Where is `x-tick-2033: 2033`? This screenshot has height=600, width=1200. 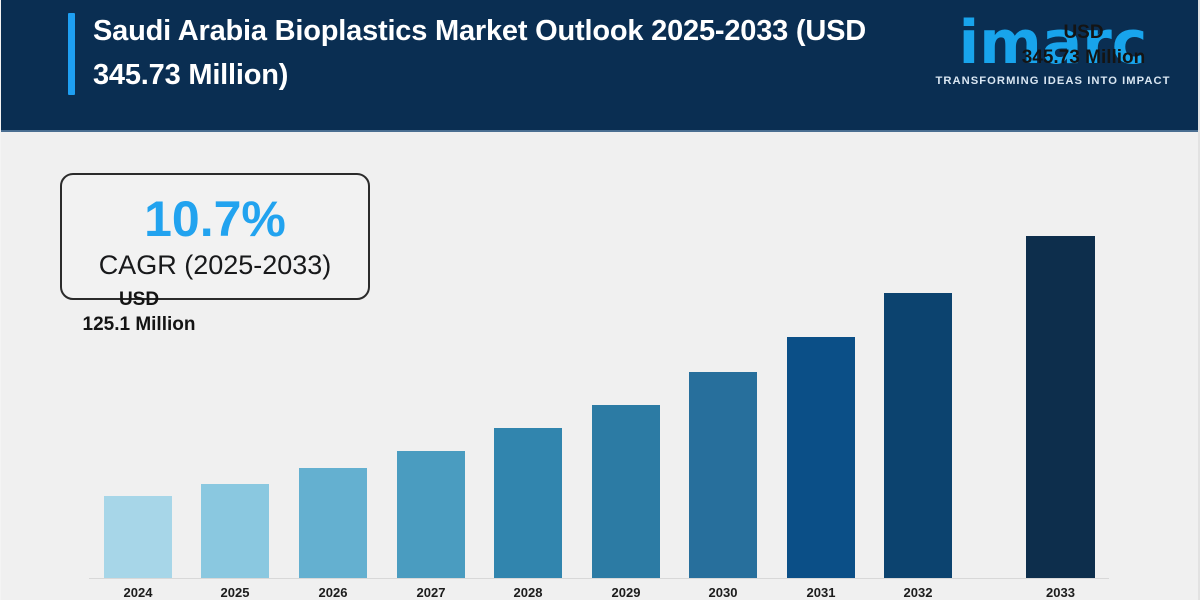 x-tick-2033: 2033 is located at coordinates (1060, 592).